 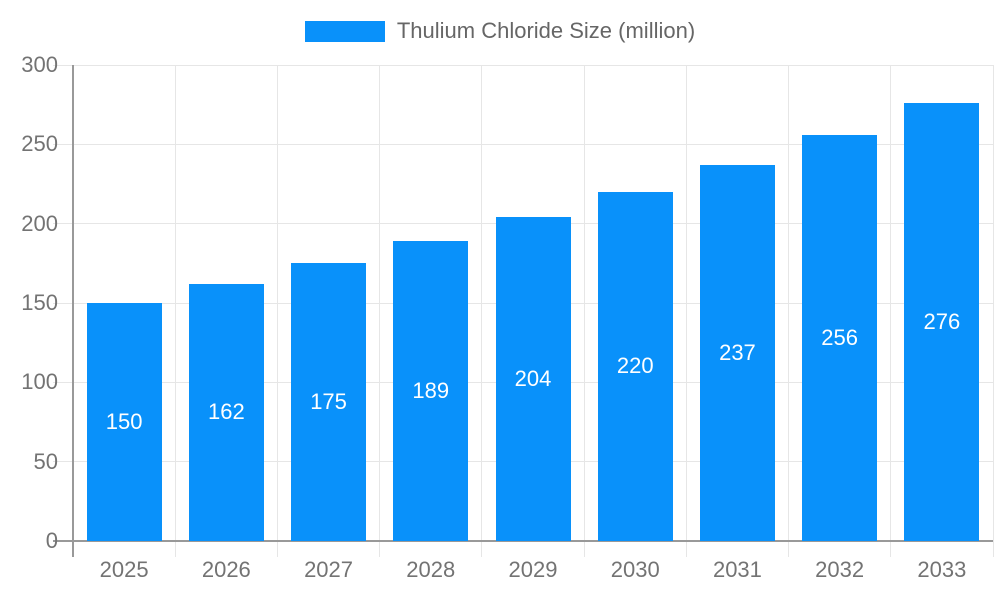 What do you see at coordinates (45, 461) in the screenshot?
I see `y-axis-tick-label: 50` at bounding box center [45, 461].